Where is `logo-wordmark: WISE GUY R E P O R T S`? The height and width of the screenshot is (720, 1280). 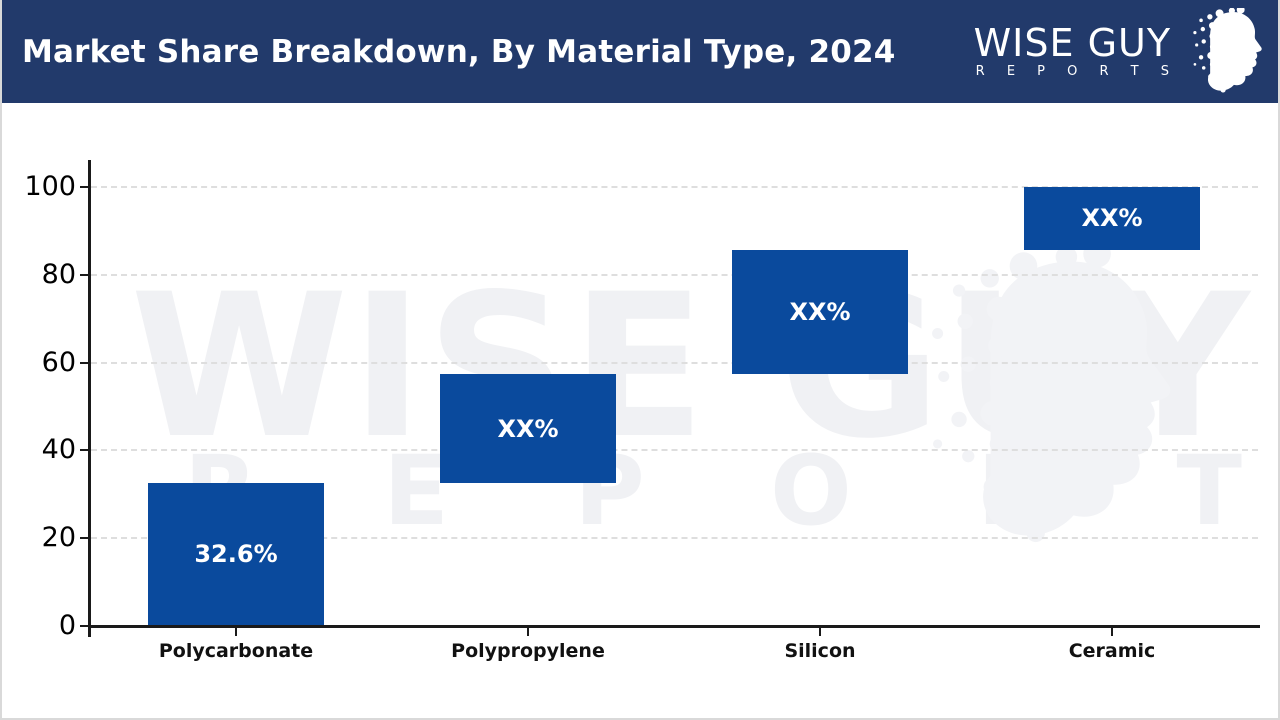 logo-wordmark: WISE GUY R E P O R T S is located at coordinates (1072, 50).